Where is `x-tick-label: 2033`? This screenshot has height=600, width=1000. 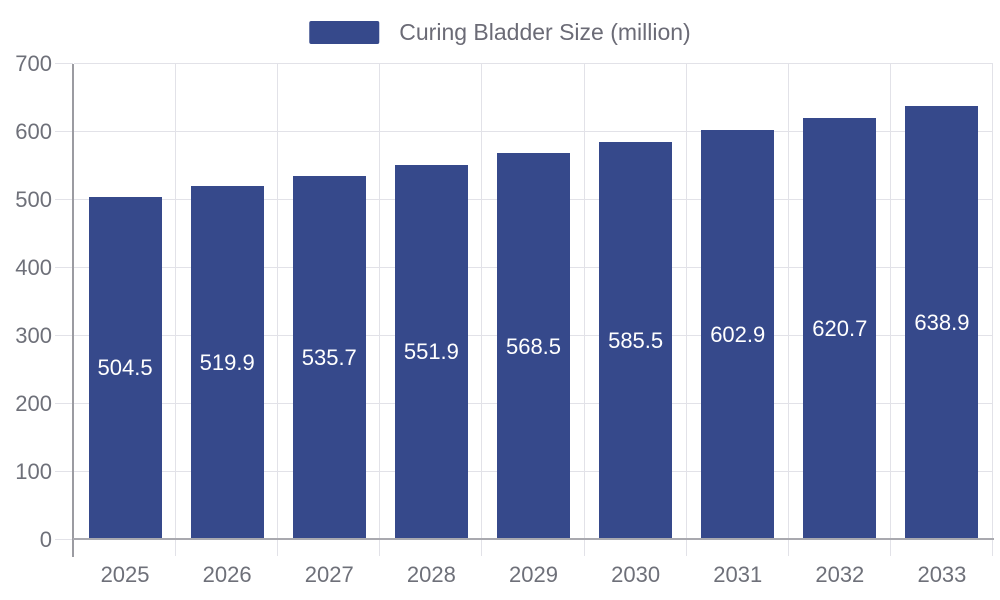
x-tick-label: 2033 is located at coordinates (942, 574).